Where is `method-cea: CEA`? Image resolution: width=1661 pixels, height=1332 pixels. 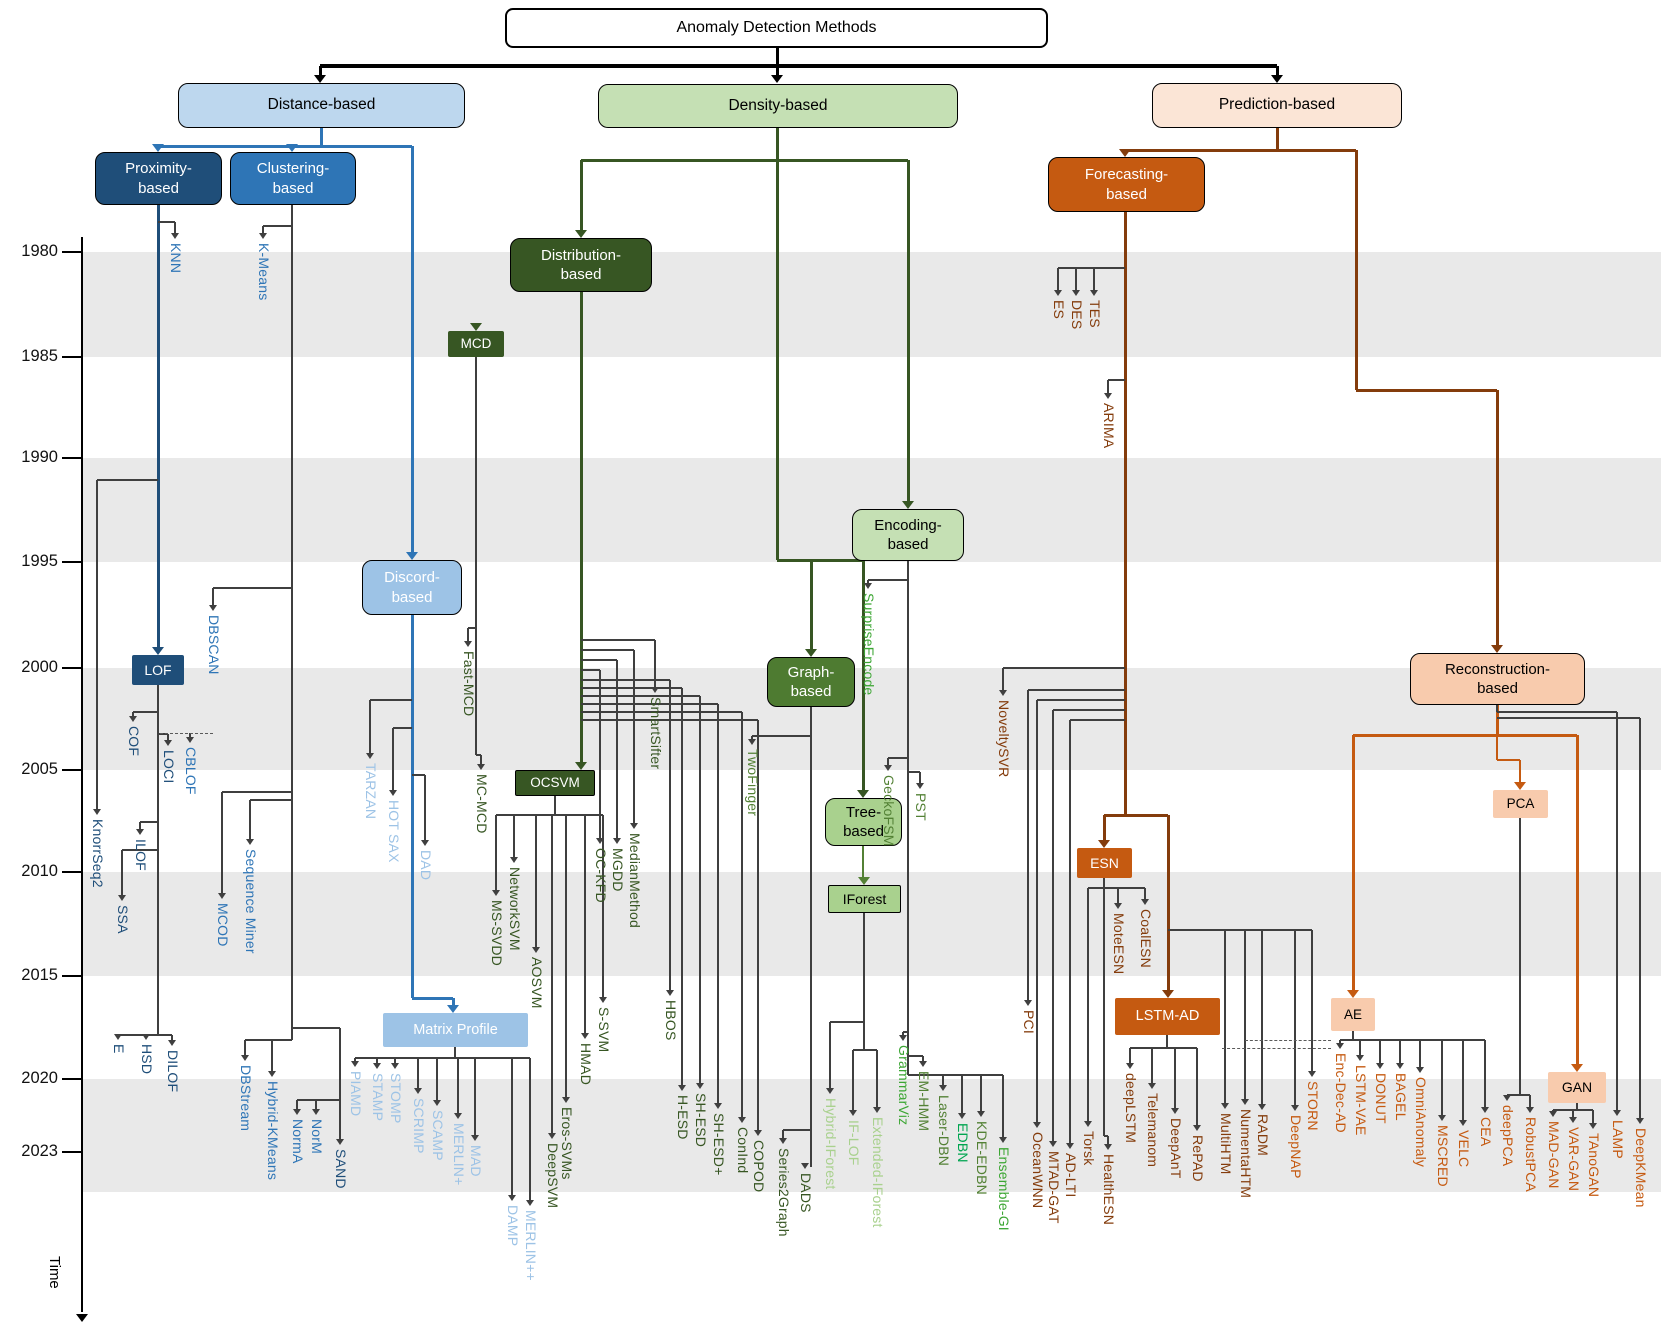
method-cea: CEA is located at coordinates (1486, 1132).